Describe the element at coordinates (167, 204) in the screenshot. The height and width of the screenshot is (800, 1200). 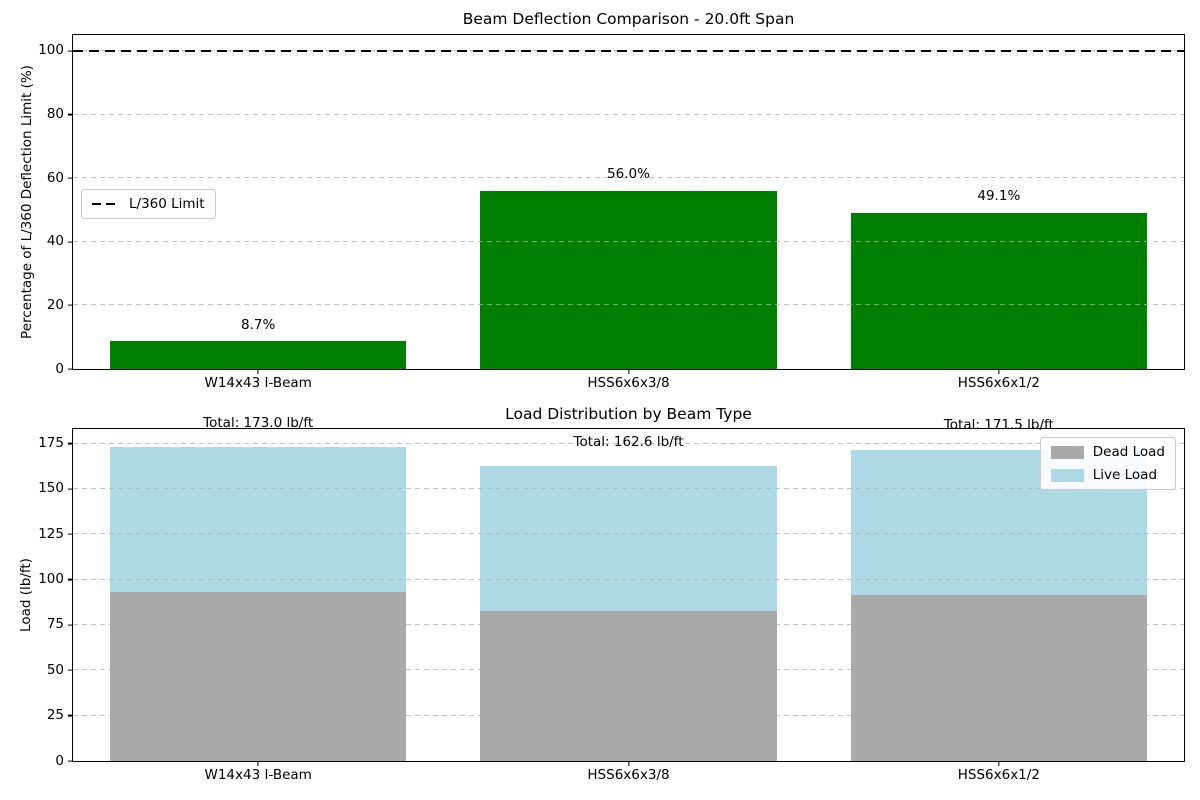
I see `legend-label-l360-limit: L/360 Limit` at that location.